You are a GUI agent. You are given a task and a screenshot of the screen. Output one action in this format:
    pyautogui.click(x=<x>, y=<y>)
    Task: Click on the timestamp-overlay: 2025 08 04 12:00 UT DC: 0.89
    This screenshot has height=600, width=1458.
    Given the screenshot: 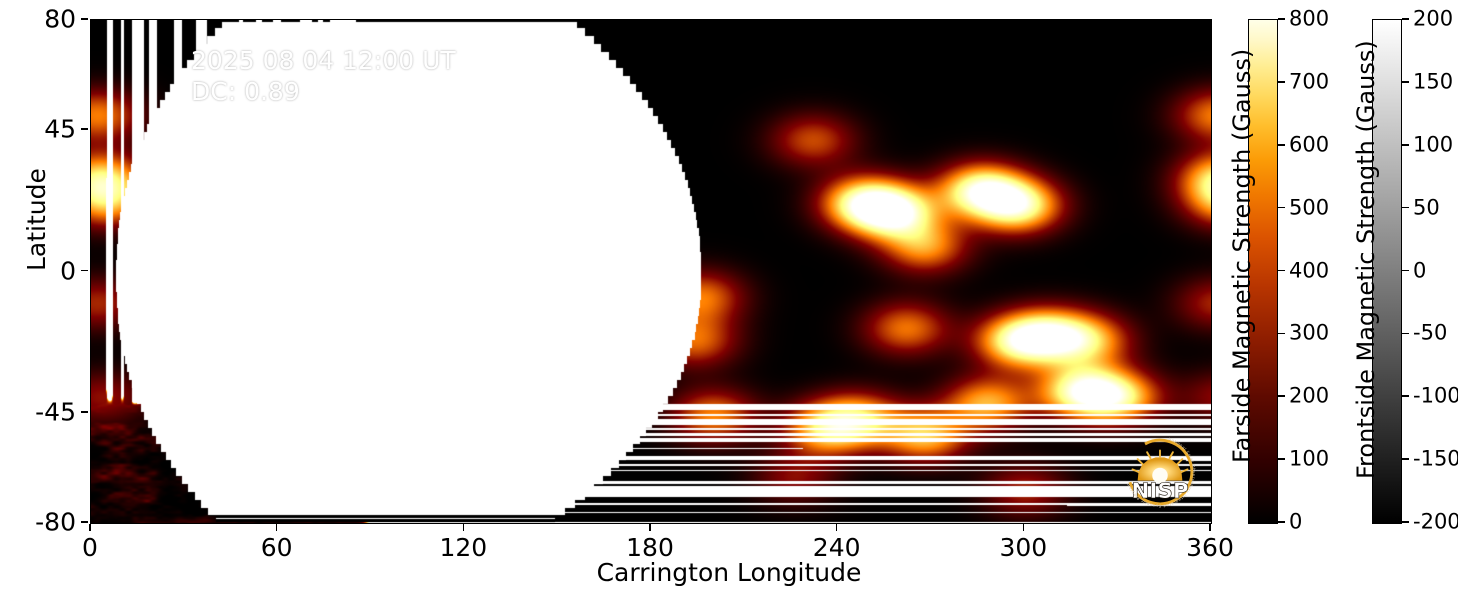 What is the action you would take?
    pyautogui.click(x=323, y=76)
    